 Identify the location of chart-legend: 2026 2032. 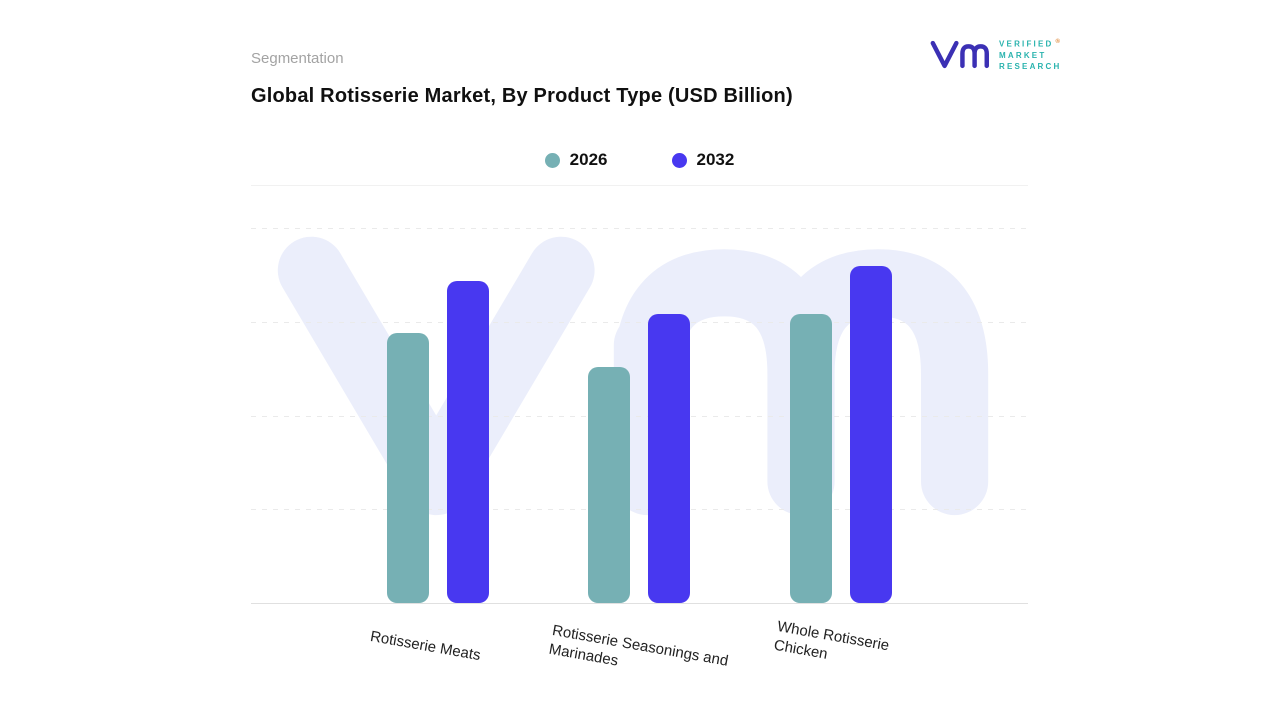
(639, 160).